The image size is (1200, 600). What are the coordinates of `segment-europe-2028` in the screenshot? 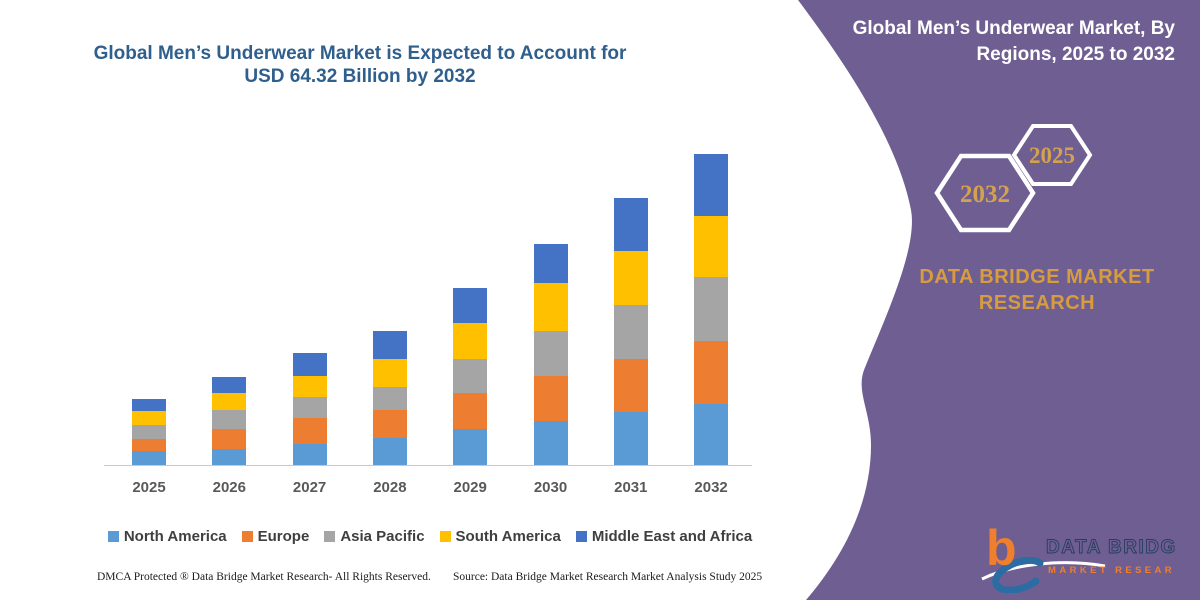 It's located at (389, 423).